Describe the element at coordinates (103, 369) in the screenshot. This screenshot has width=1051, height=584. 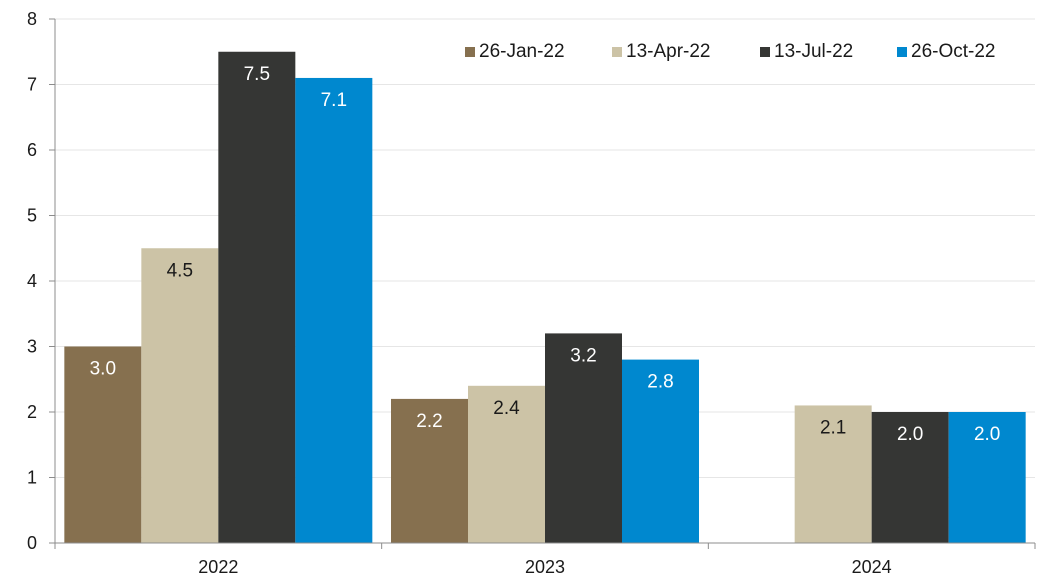
I see `data-label: 3.0` at that location.